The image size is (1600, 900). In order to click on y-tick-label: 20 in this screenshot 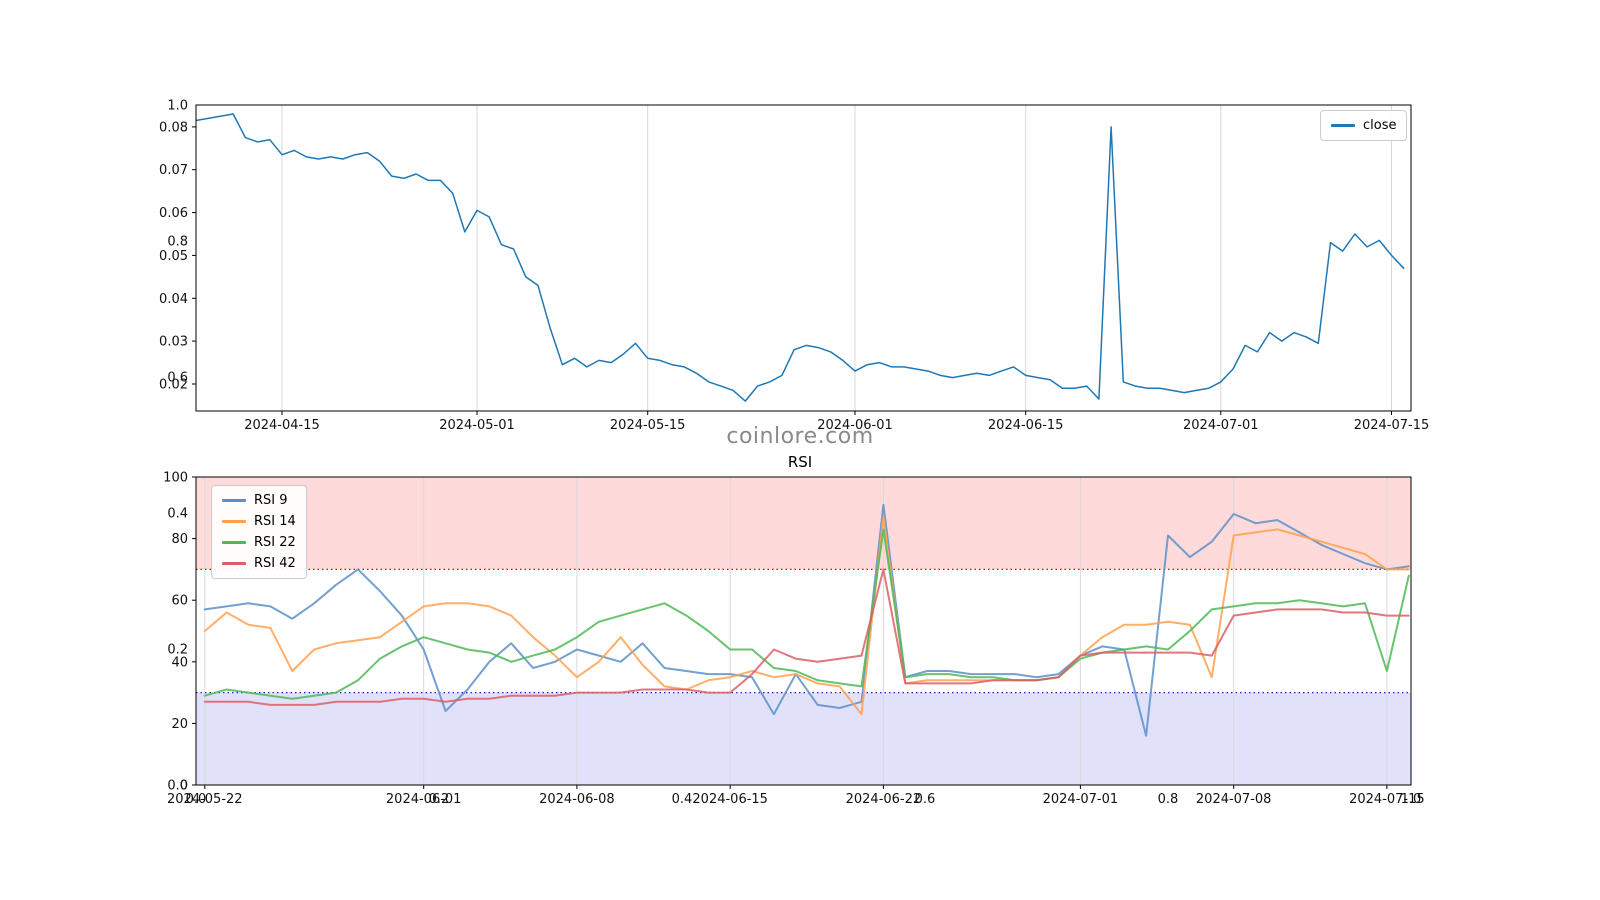, I will do `click(179, 724)`.